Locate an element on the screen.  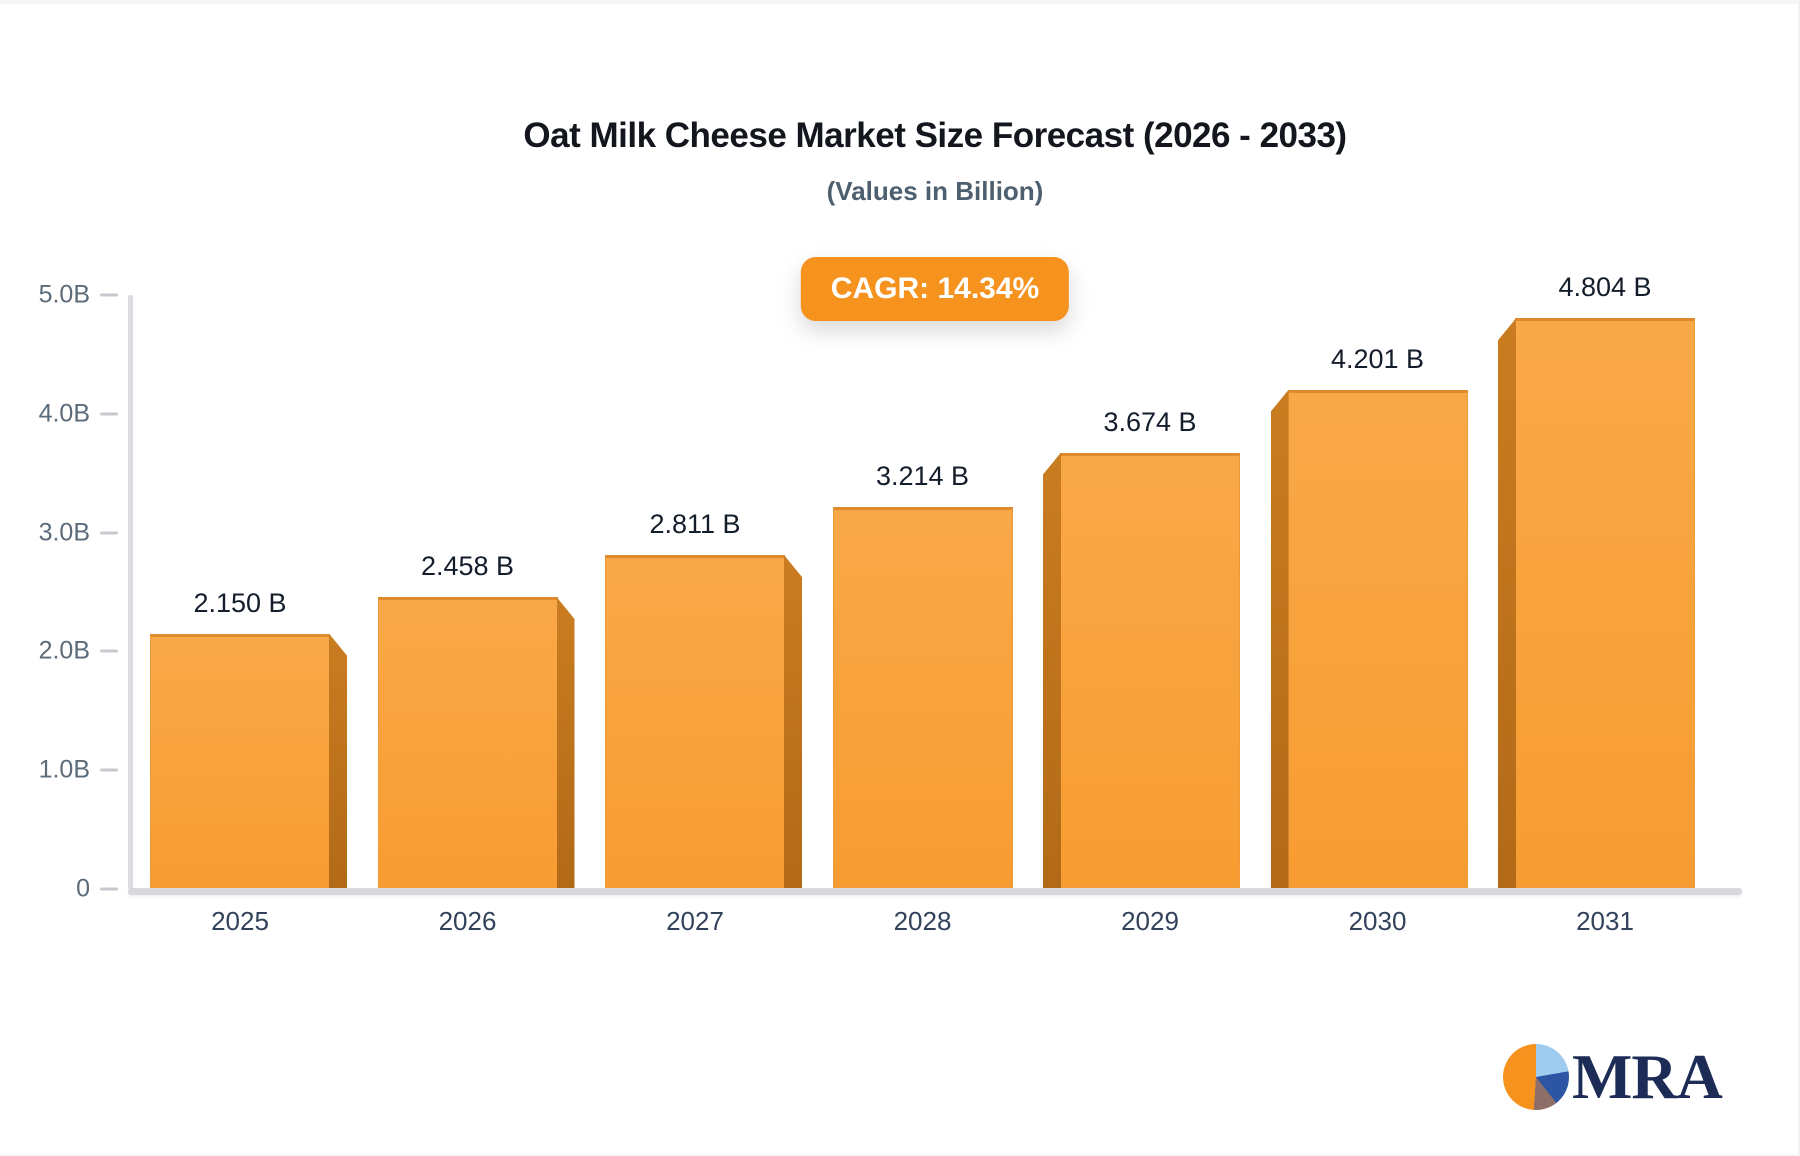
bar-2028 is located at coordinates (922, 697).